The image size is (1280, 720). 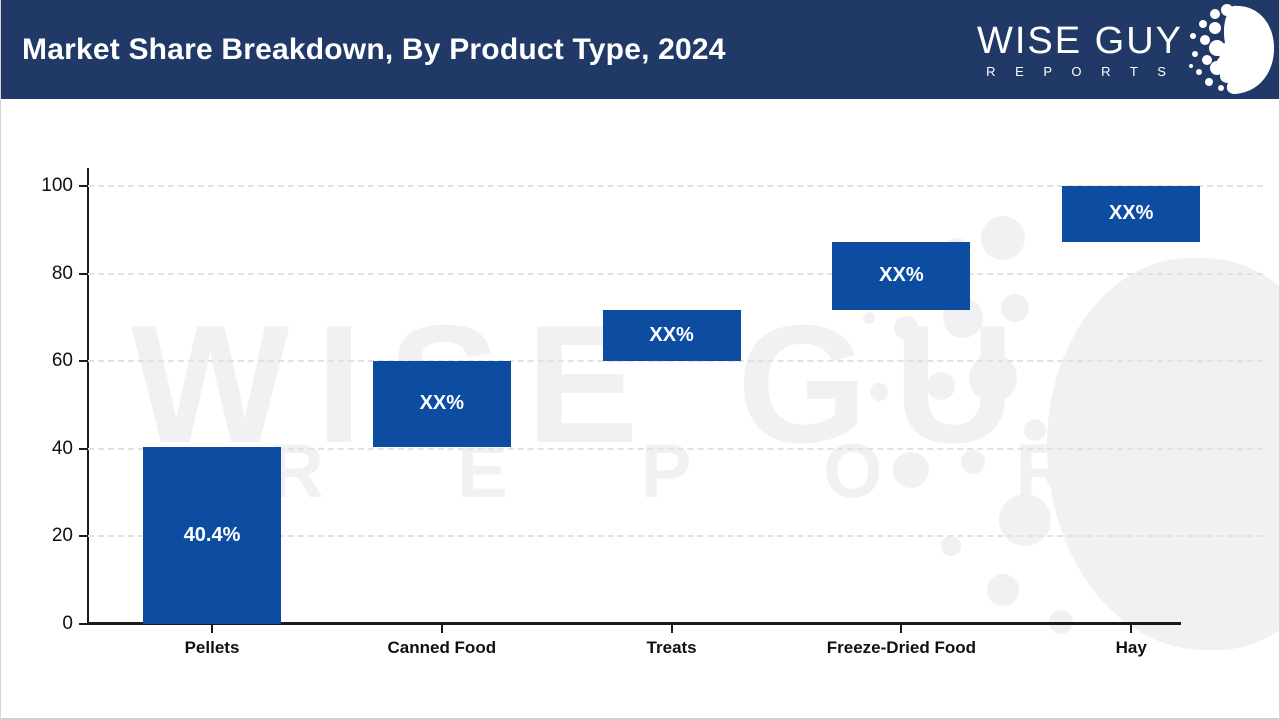 I want to click on bar-treats: XX%, so click(x=671, y=335).